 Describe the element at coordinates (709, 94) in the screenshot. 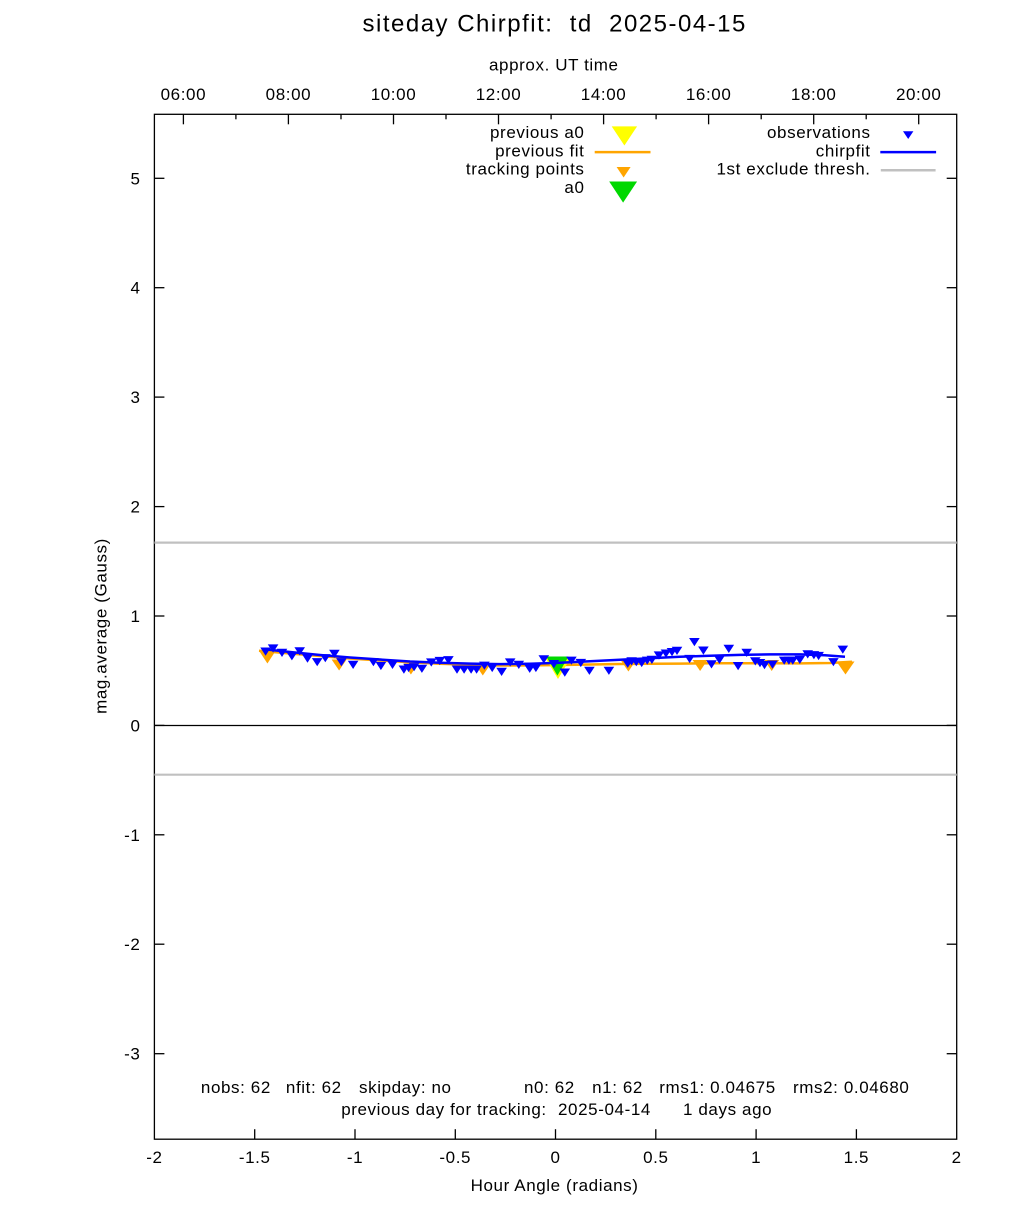

I see `svg-text: 16:00` at that location.